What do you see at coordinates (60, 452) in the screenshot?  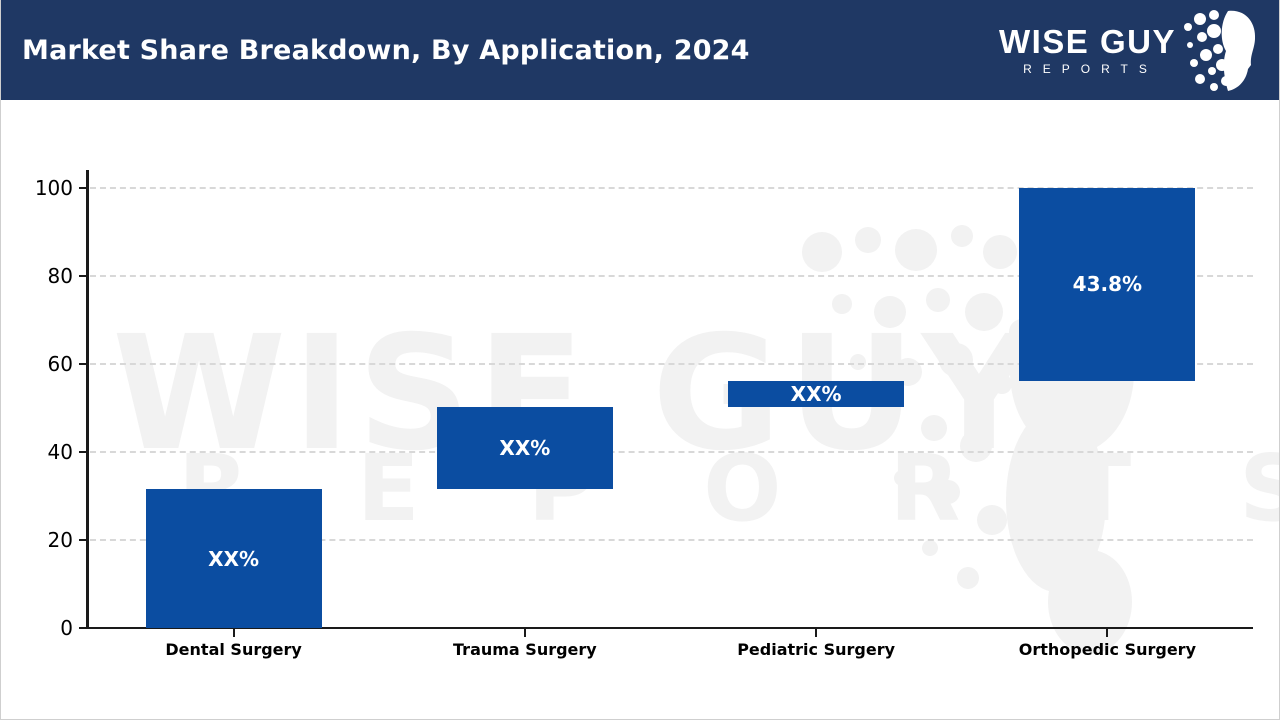 I see `y-tick-label: 40` at bounding box center [60, 452].